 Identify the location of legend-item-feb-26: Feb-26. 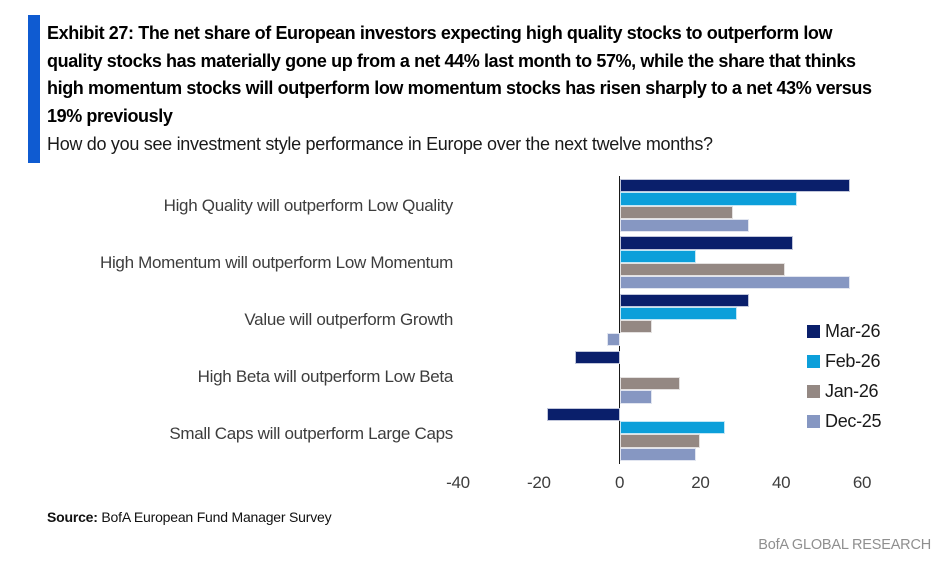
(844, 361).